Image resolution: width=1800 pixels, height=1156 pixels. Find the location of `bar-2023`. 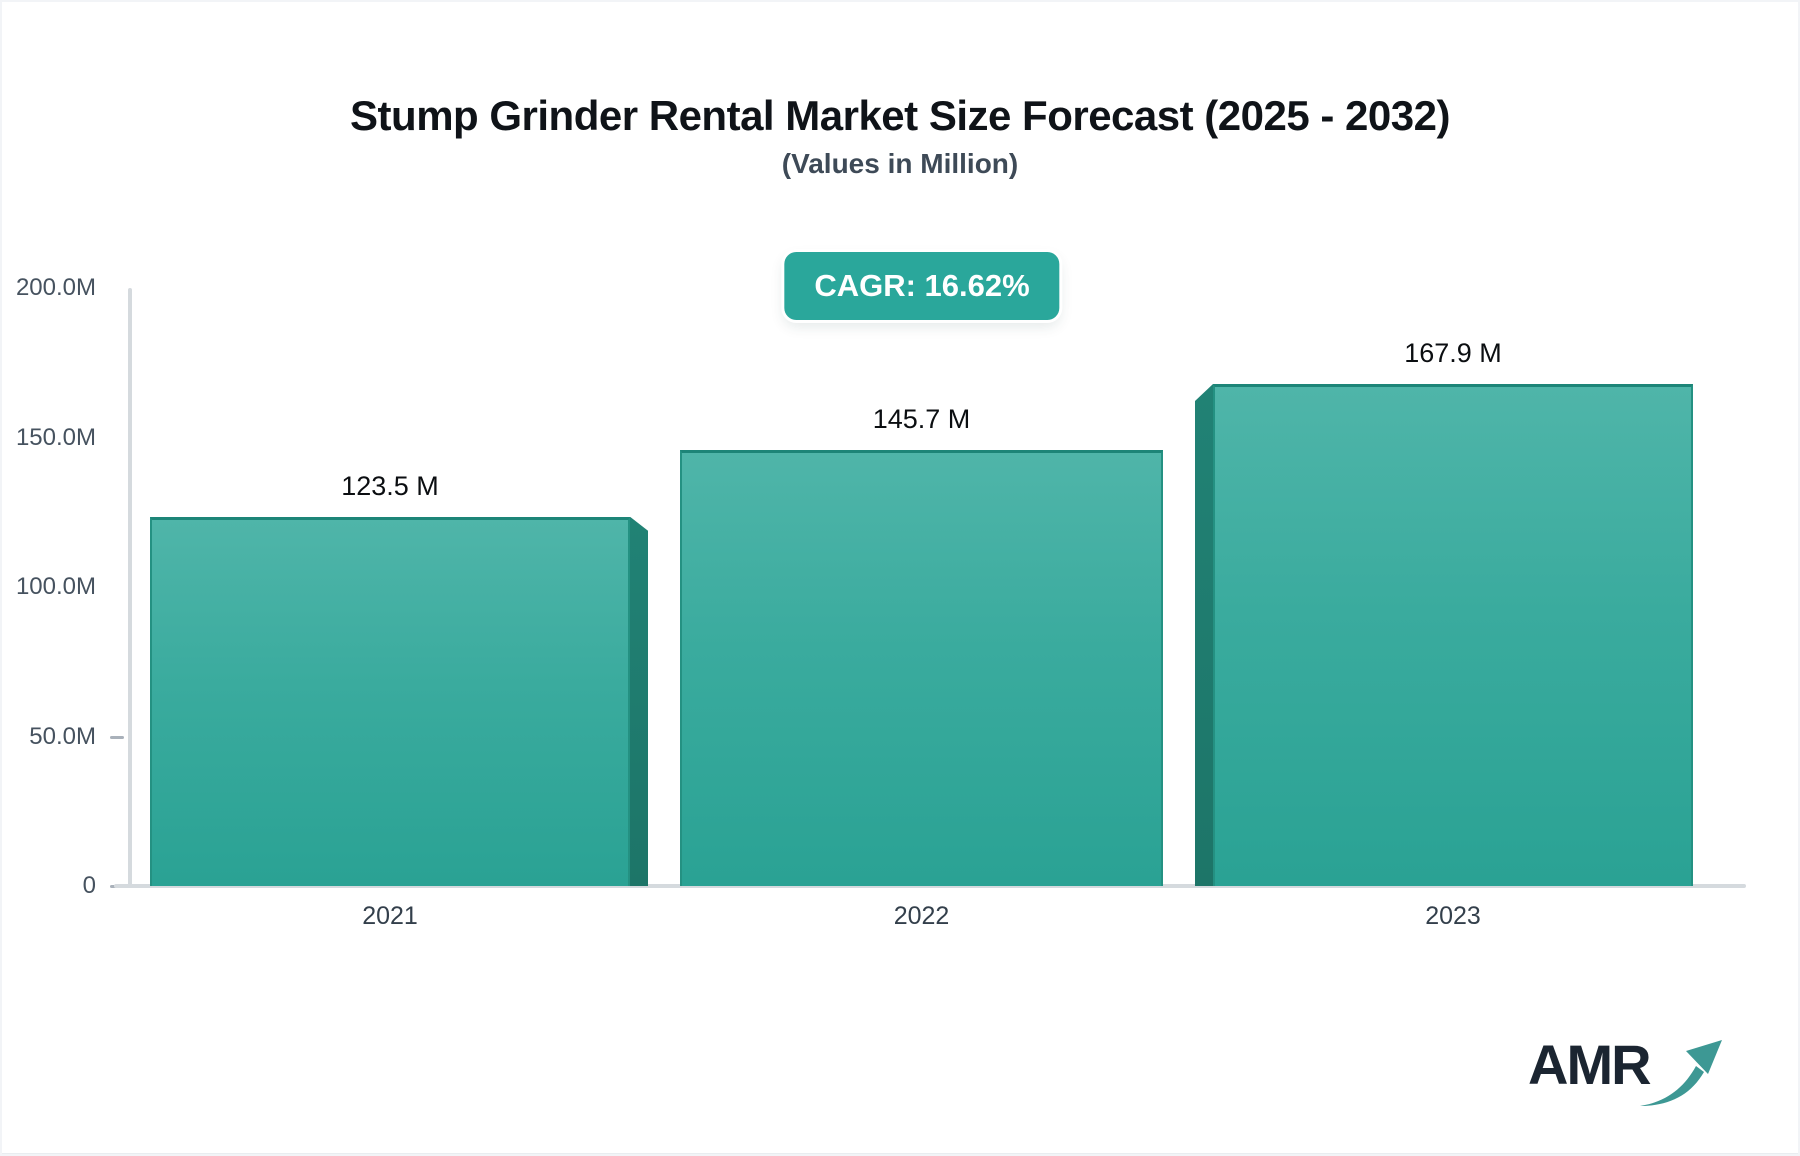

bar-2023 is located at coordinates (1453, 634).